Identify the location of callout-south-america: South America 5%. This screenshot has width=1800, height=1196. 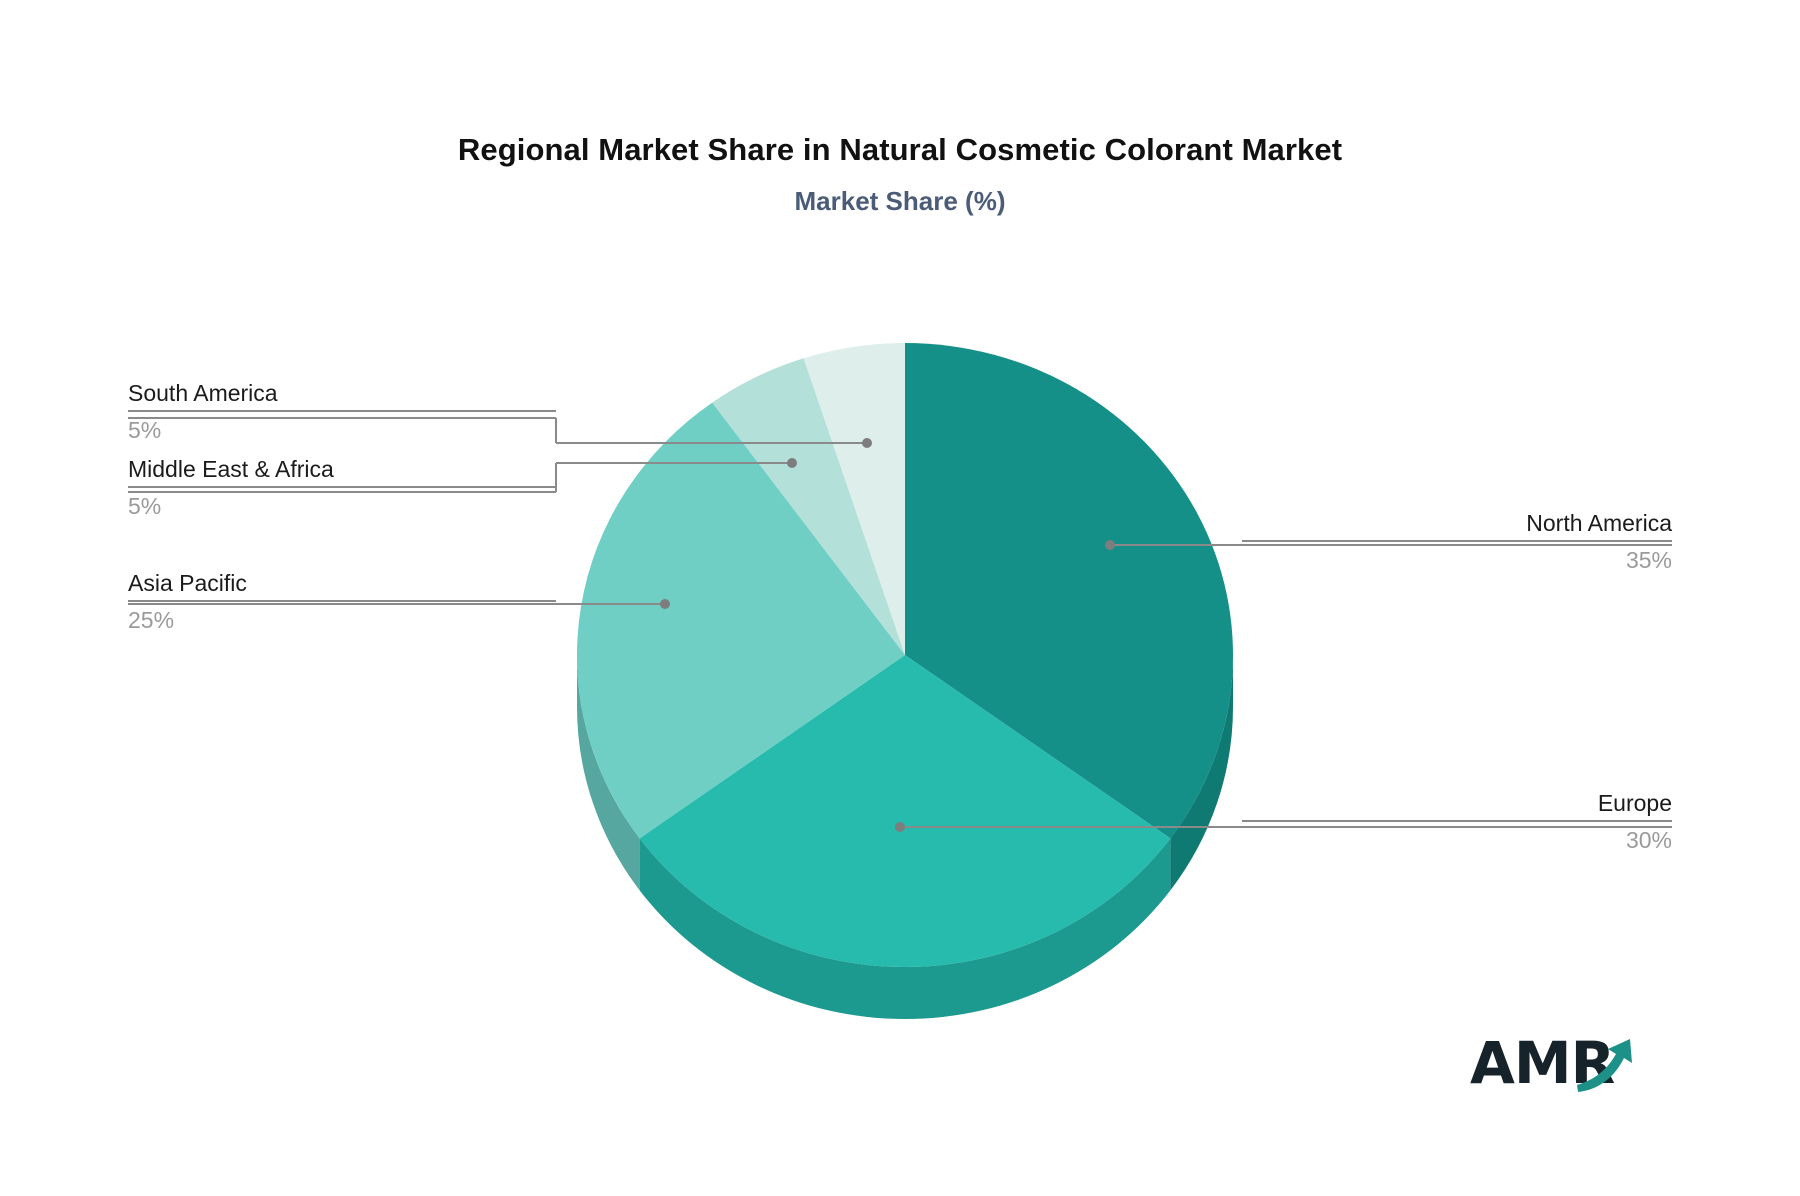
(342, 411).